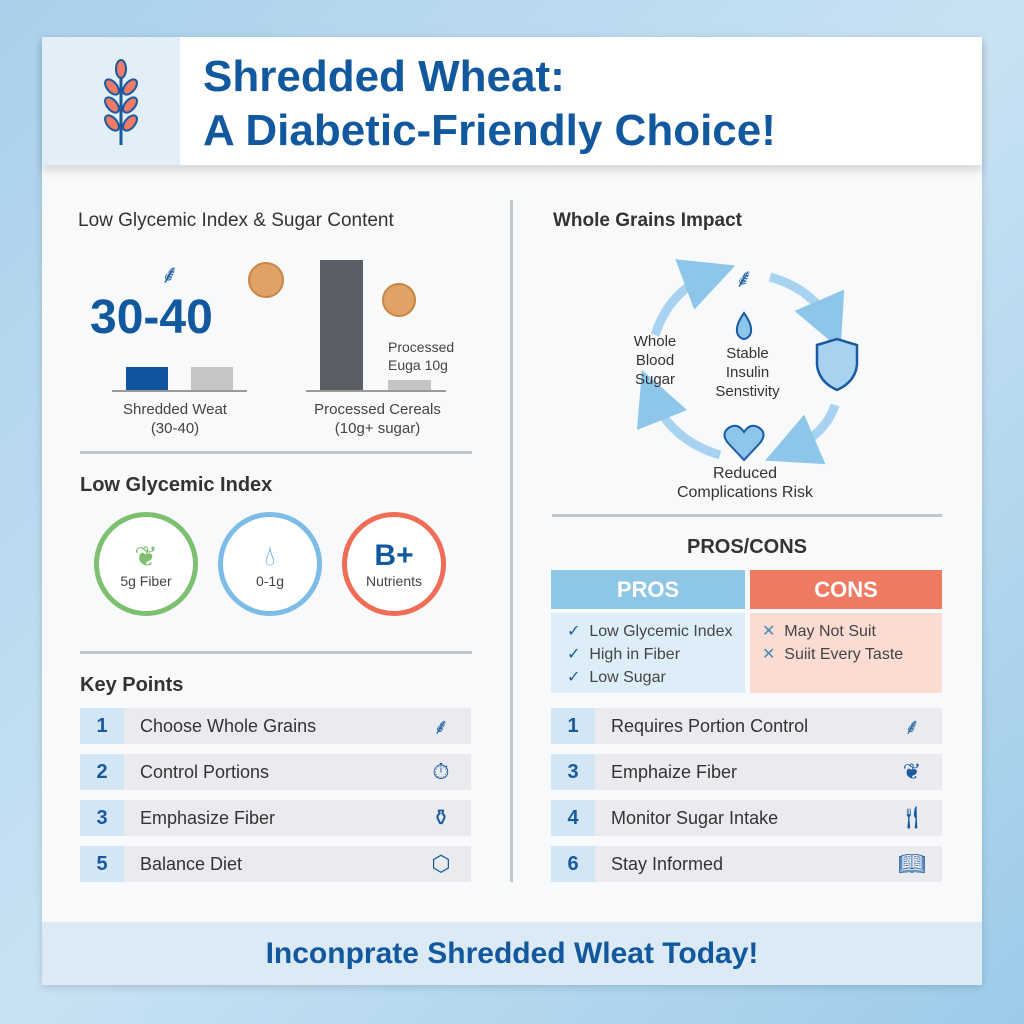 The width and height of the screenshot is (1024, 1024). I want to click on whole-grains-heading: Whole Grains Impact, so click(647, 220).